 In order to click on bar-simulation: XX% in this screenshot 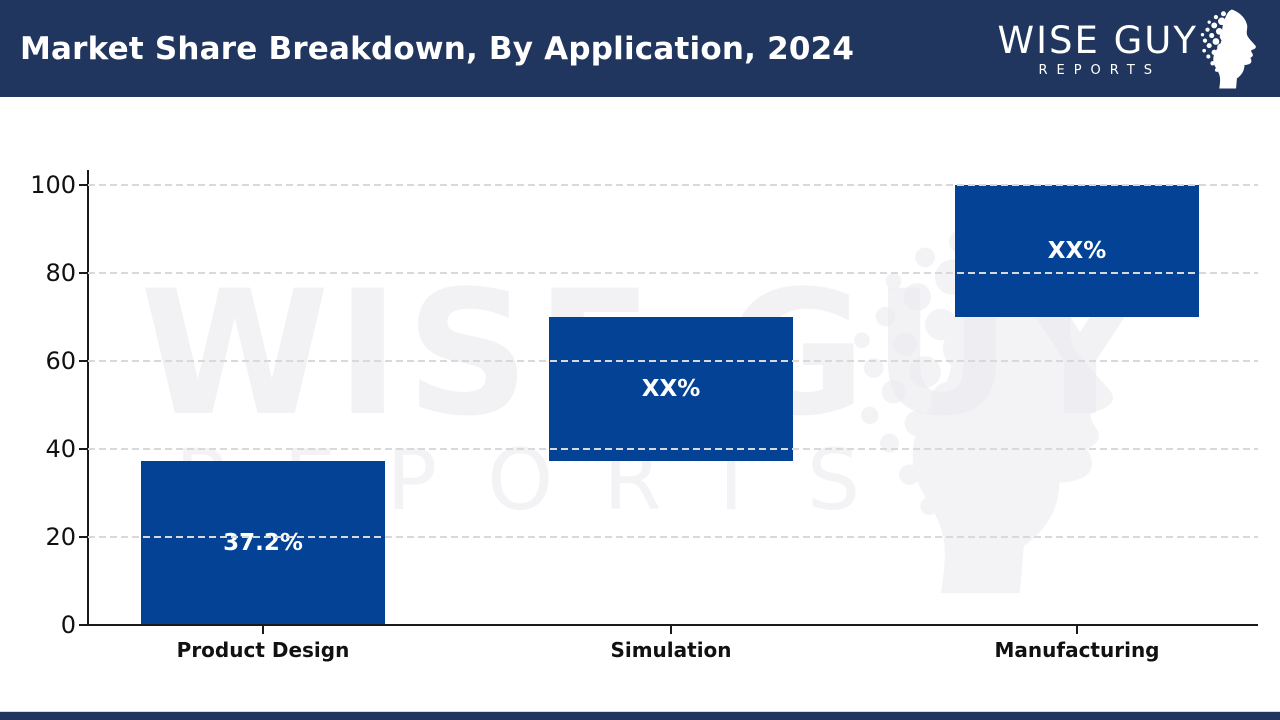, I will do `click(671, 389)`.